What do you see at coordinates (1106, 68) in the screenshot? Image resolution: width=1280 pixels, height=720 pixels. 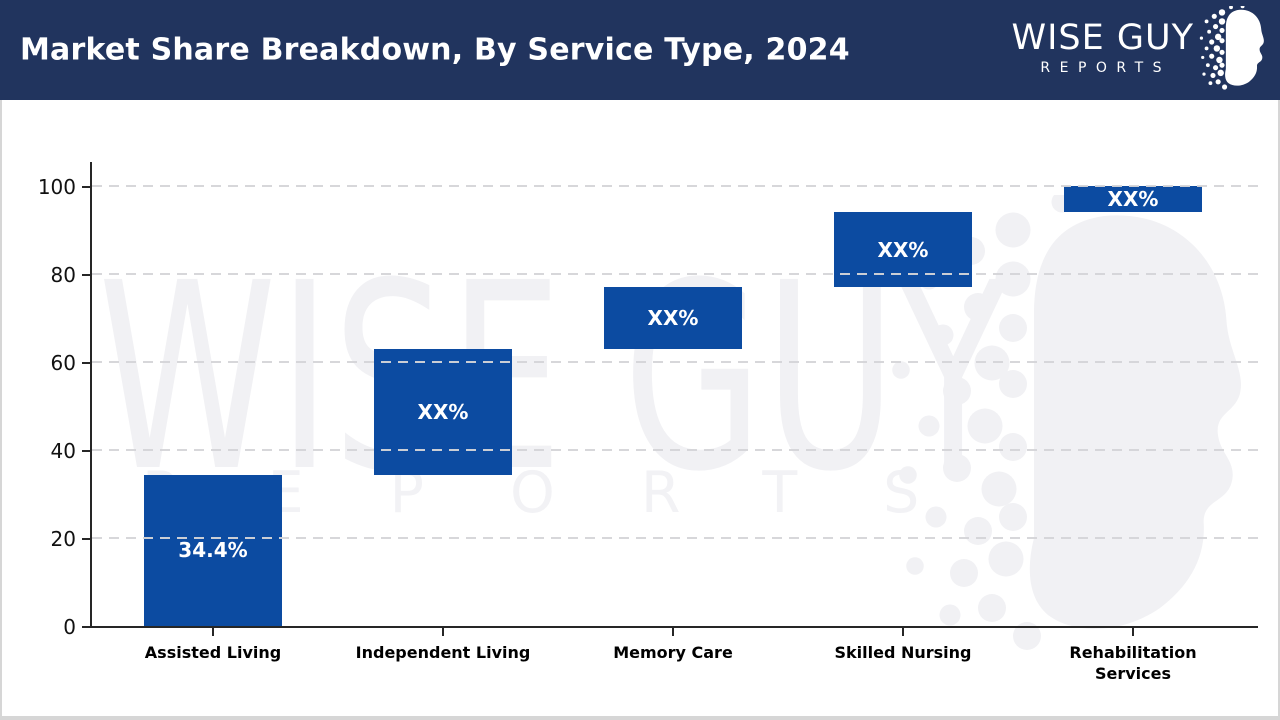 I see `logo-subtitle: REPORTS` at bounding box center [1106, 68].